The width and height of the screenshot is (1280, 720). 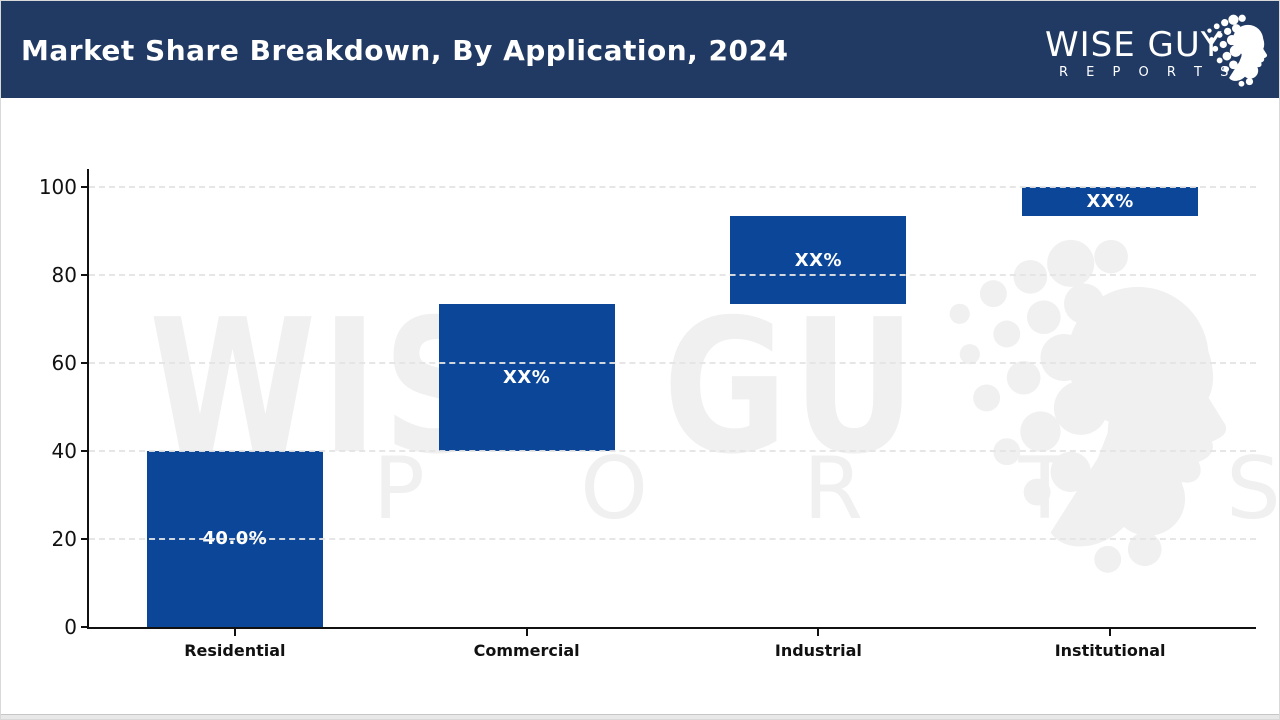 I want to click on wiseguy-head-icon, so click(x=1237, y=50).